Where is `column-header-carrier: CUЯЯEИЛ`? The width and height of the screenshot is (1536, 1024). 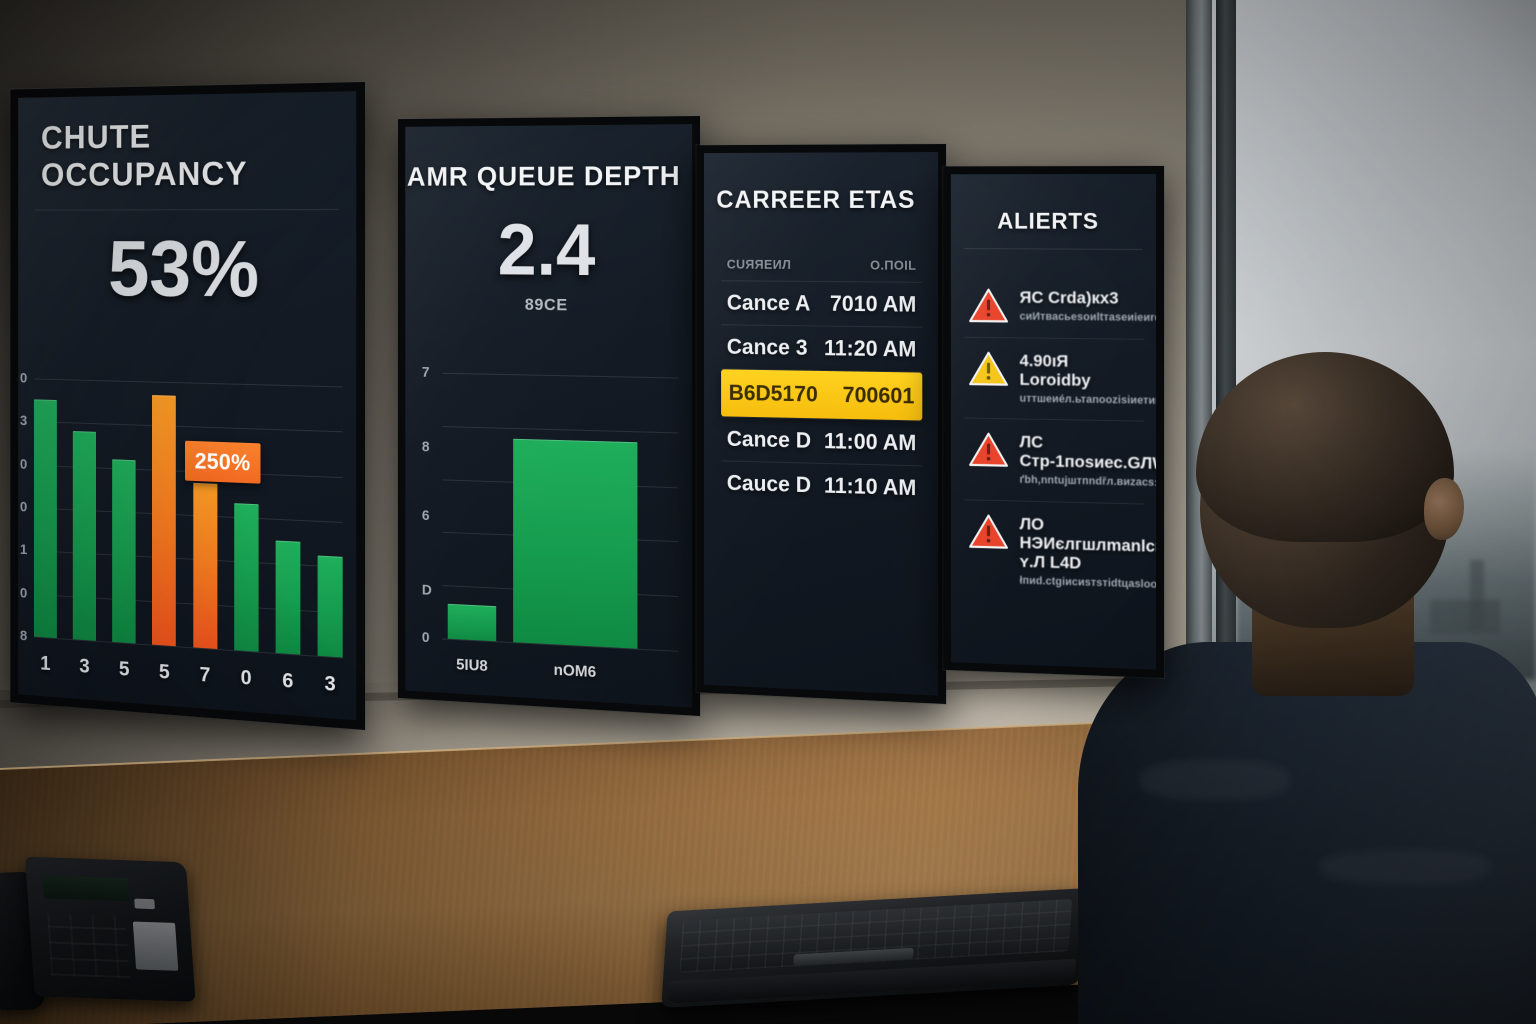 column-header-carrier: CUЯЯEИЛ is located at coordinates (759, 264).